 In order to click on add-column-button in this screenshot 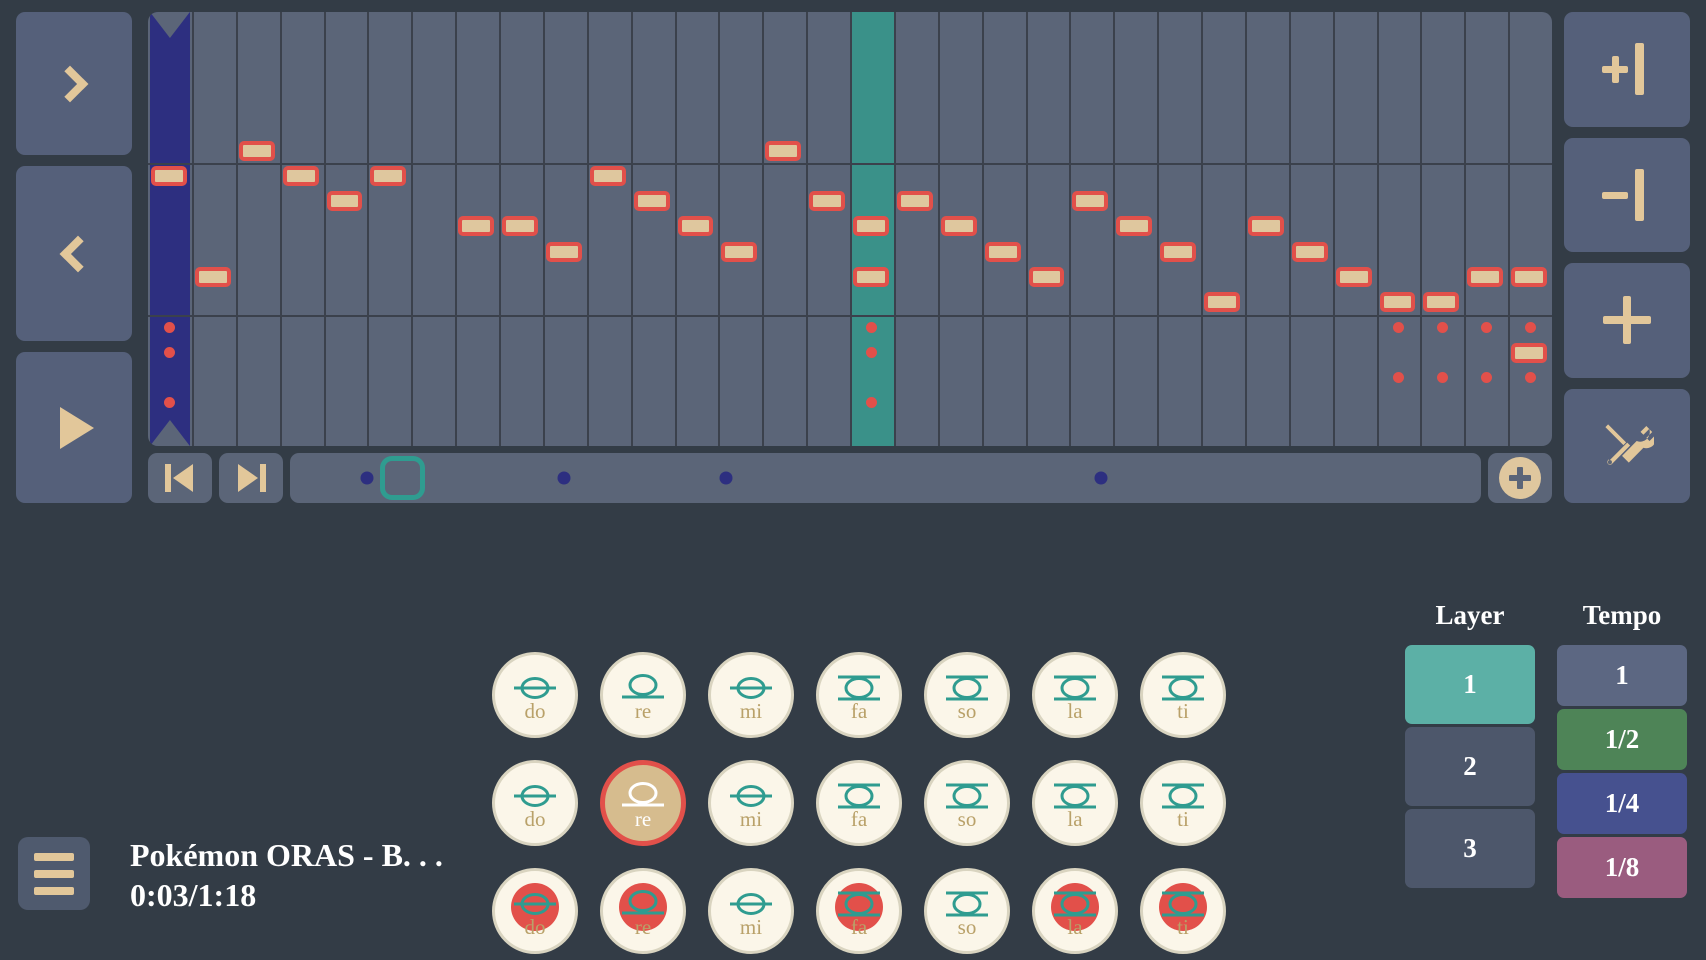, I will do `click(1627, 320)`.